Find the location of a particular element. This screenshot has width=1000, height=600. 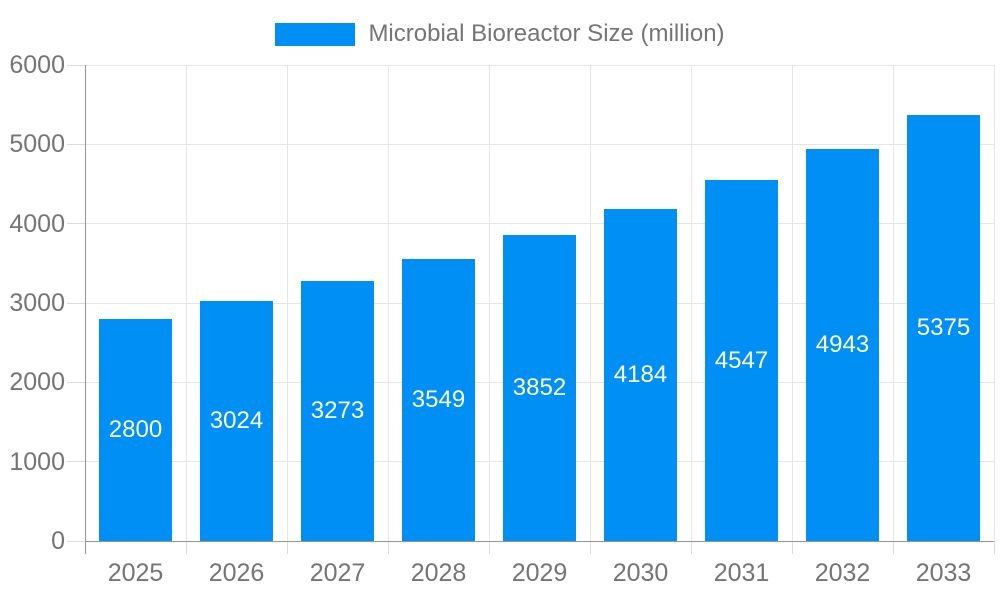

x-tick-label: 2027 is located at coordinates (337, 573).